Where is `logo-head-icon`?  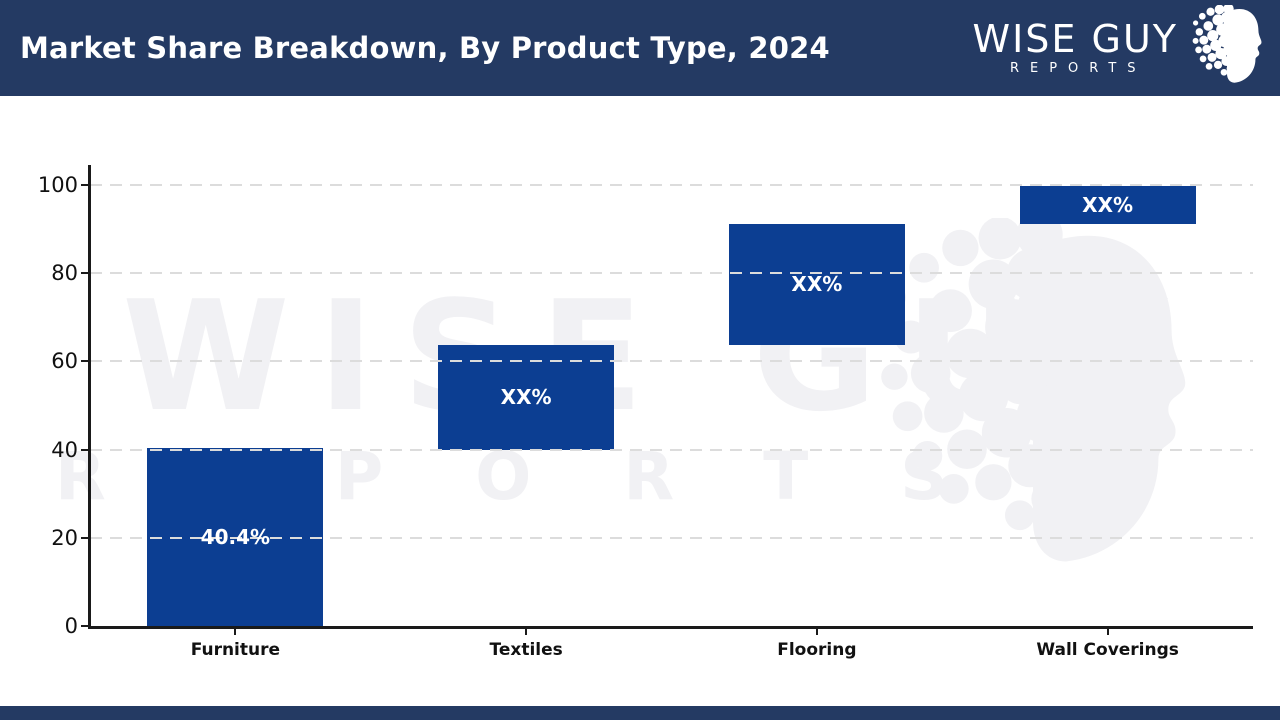
logo-head-icon is located at coordinates (1227, 44).